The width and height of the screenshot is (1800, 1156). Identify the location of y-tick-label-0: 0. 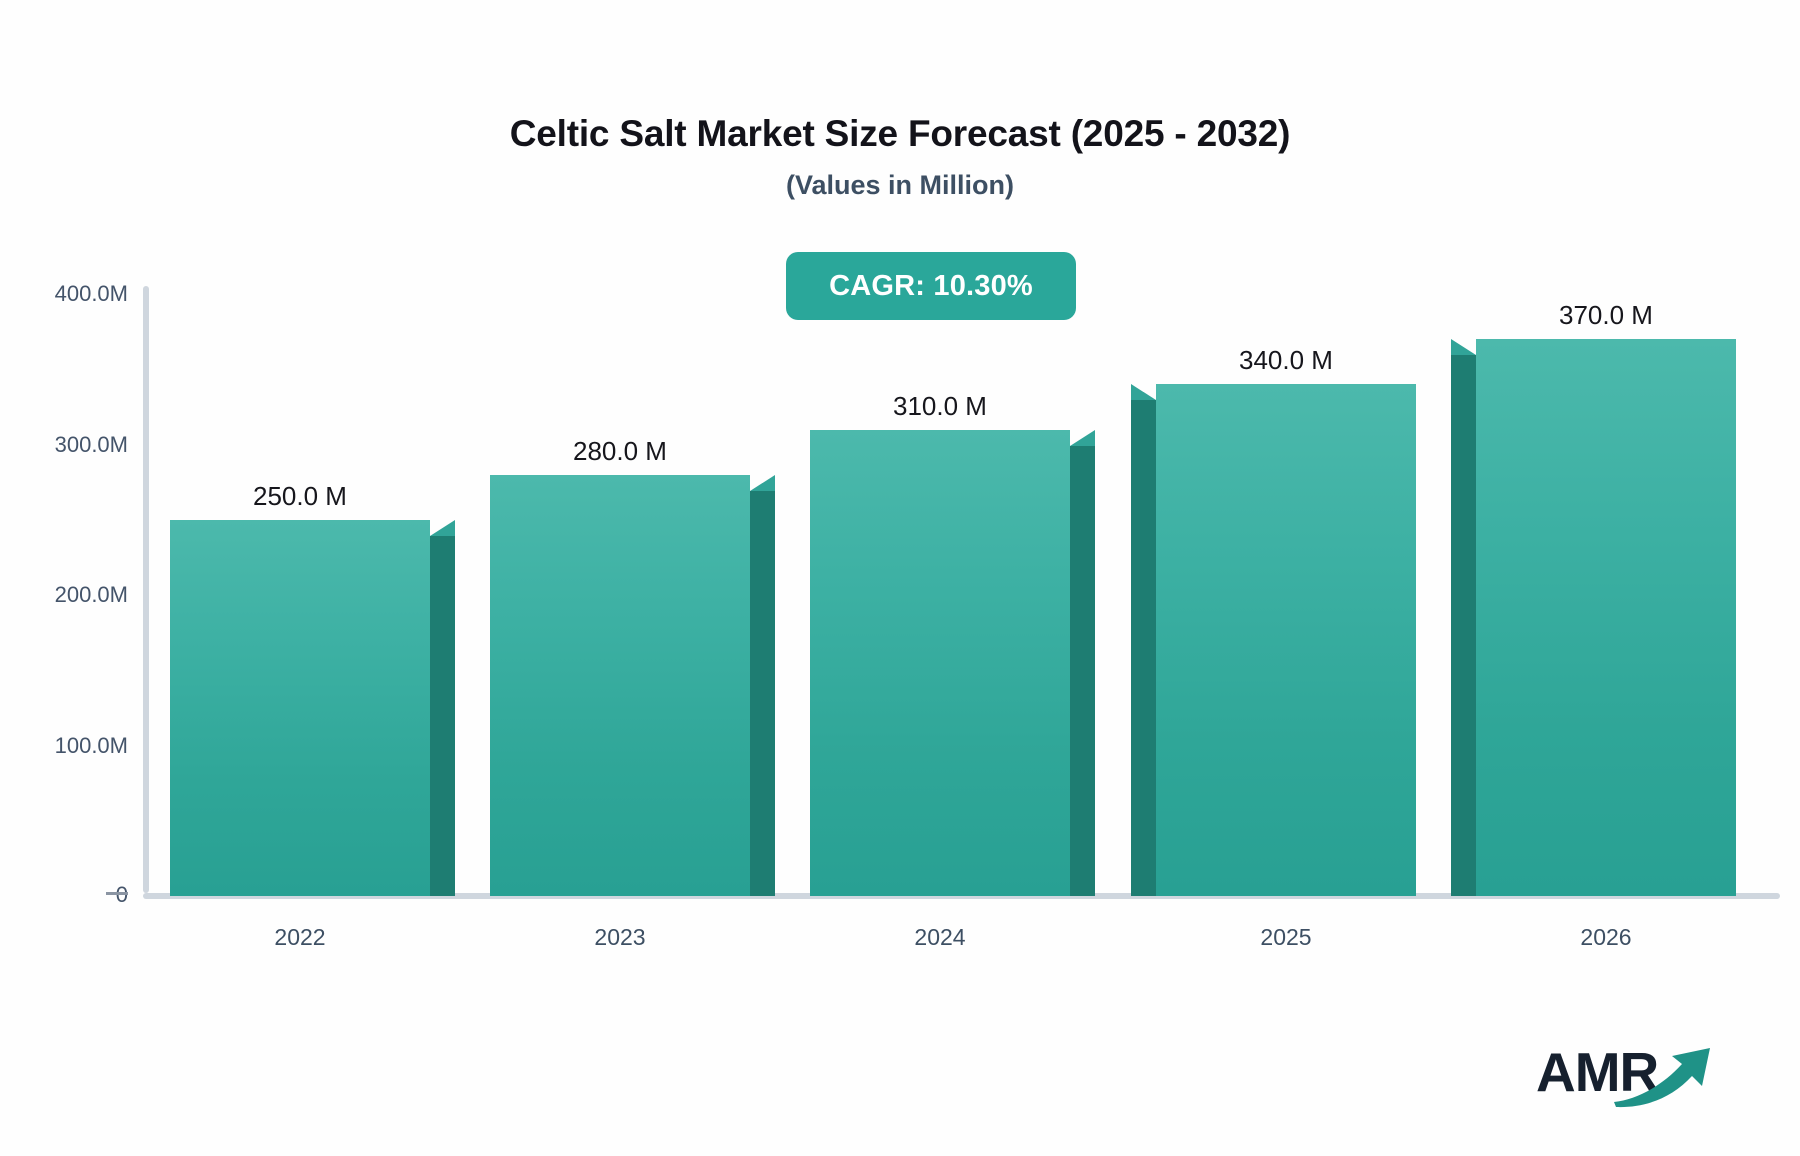
(68, 895).